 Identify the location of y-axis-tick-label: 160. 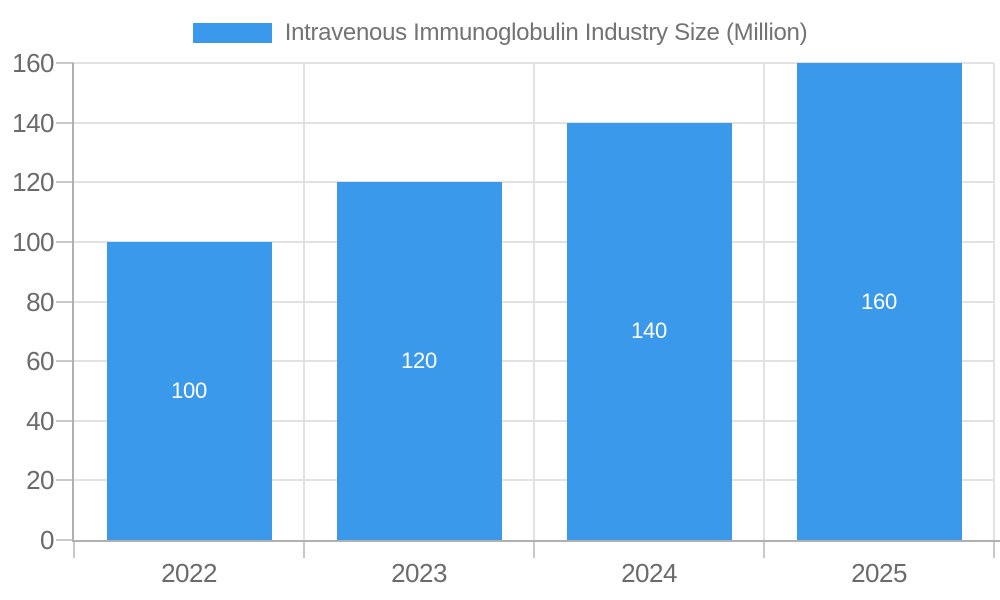
(33, 63).